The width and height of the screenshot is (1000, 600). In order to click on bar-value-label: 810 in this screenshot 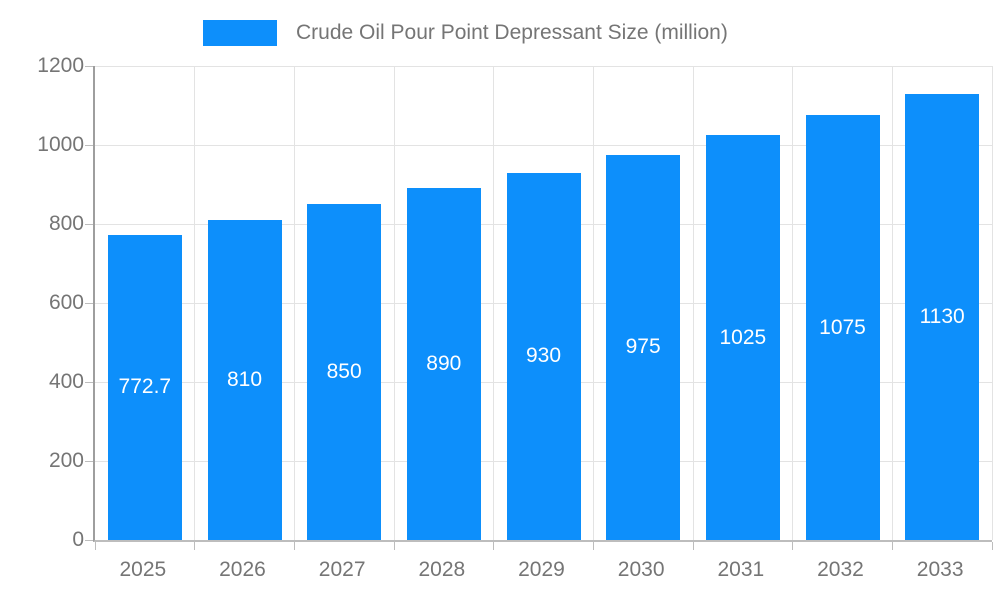, I will do `click(244, 380)`.